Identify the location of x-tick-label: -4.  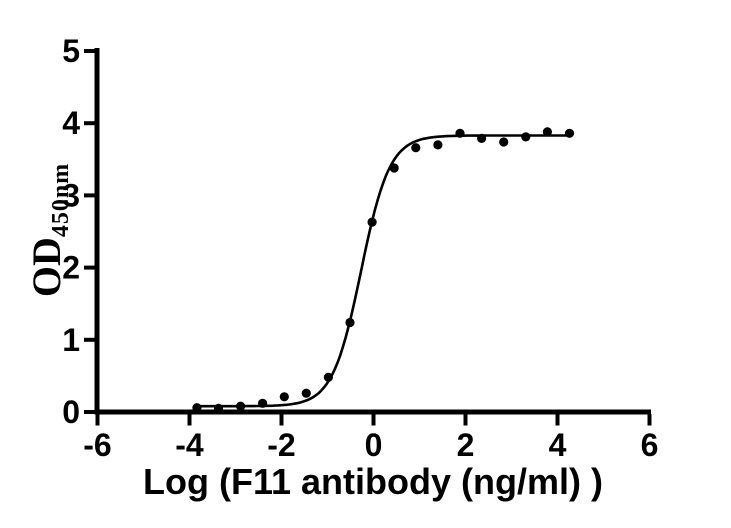
(189, 445).